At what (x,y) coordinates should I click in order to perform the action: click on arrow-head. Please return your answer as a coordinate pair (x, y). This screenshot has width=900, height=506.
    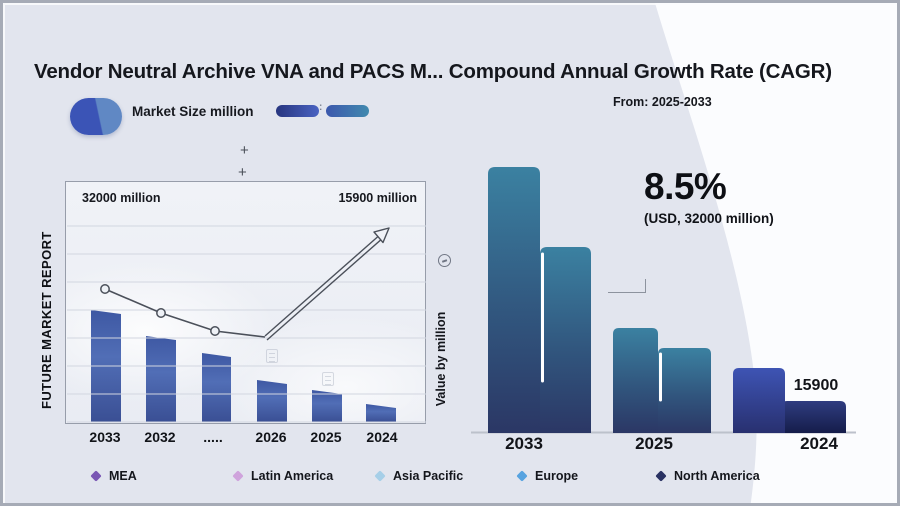
    Looking at the image, I should click on (381, 235).